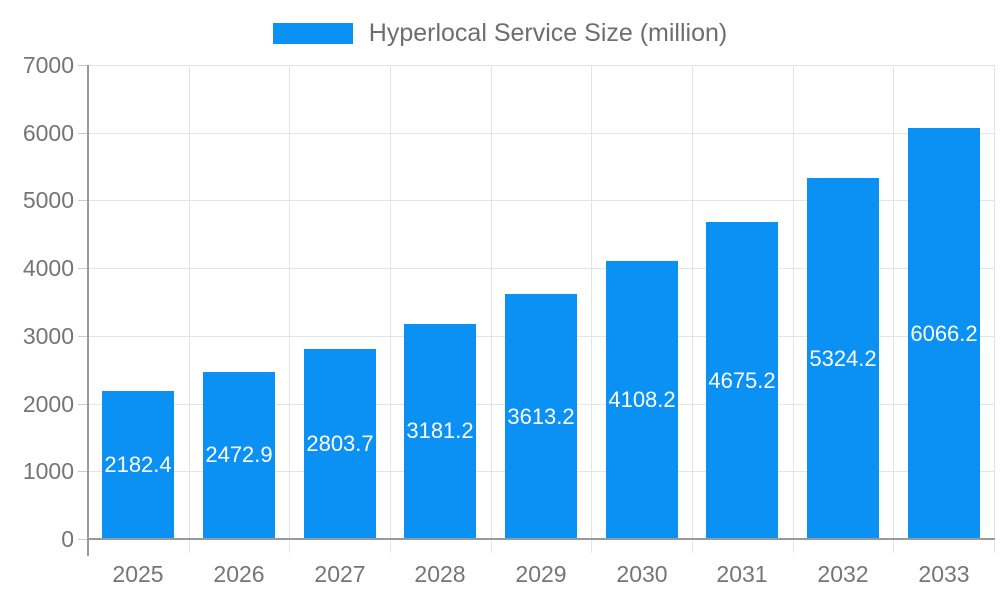  What do you see at coordinates (440, 574) in the screenshot?
I see `x-axis-tick-label: 2028` at bounding box center [440, 574].